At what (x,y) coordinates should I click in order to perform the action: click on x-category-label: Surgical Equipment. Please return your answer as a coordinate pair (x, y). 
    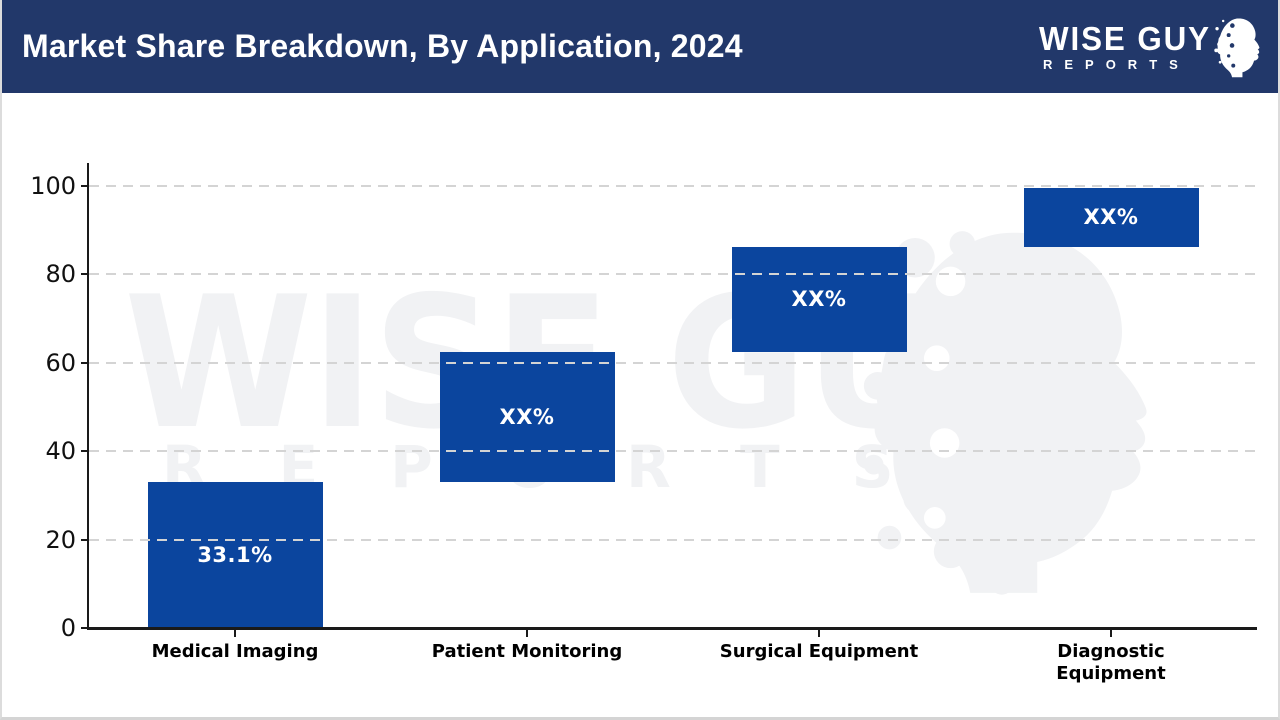
    Looking at the image, I should click on (819, 651).